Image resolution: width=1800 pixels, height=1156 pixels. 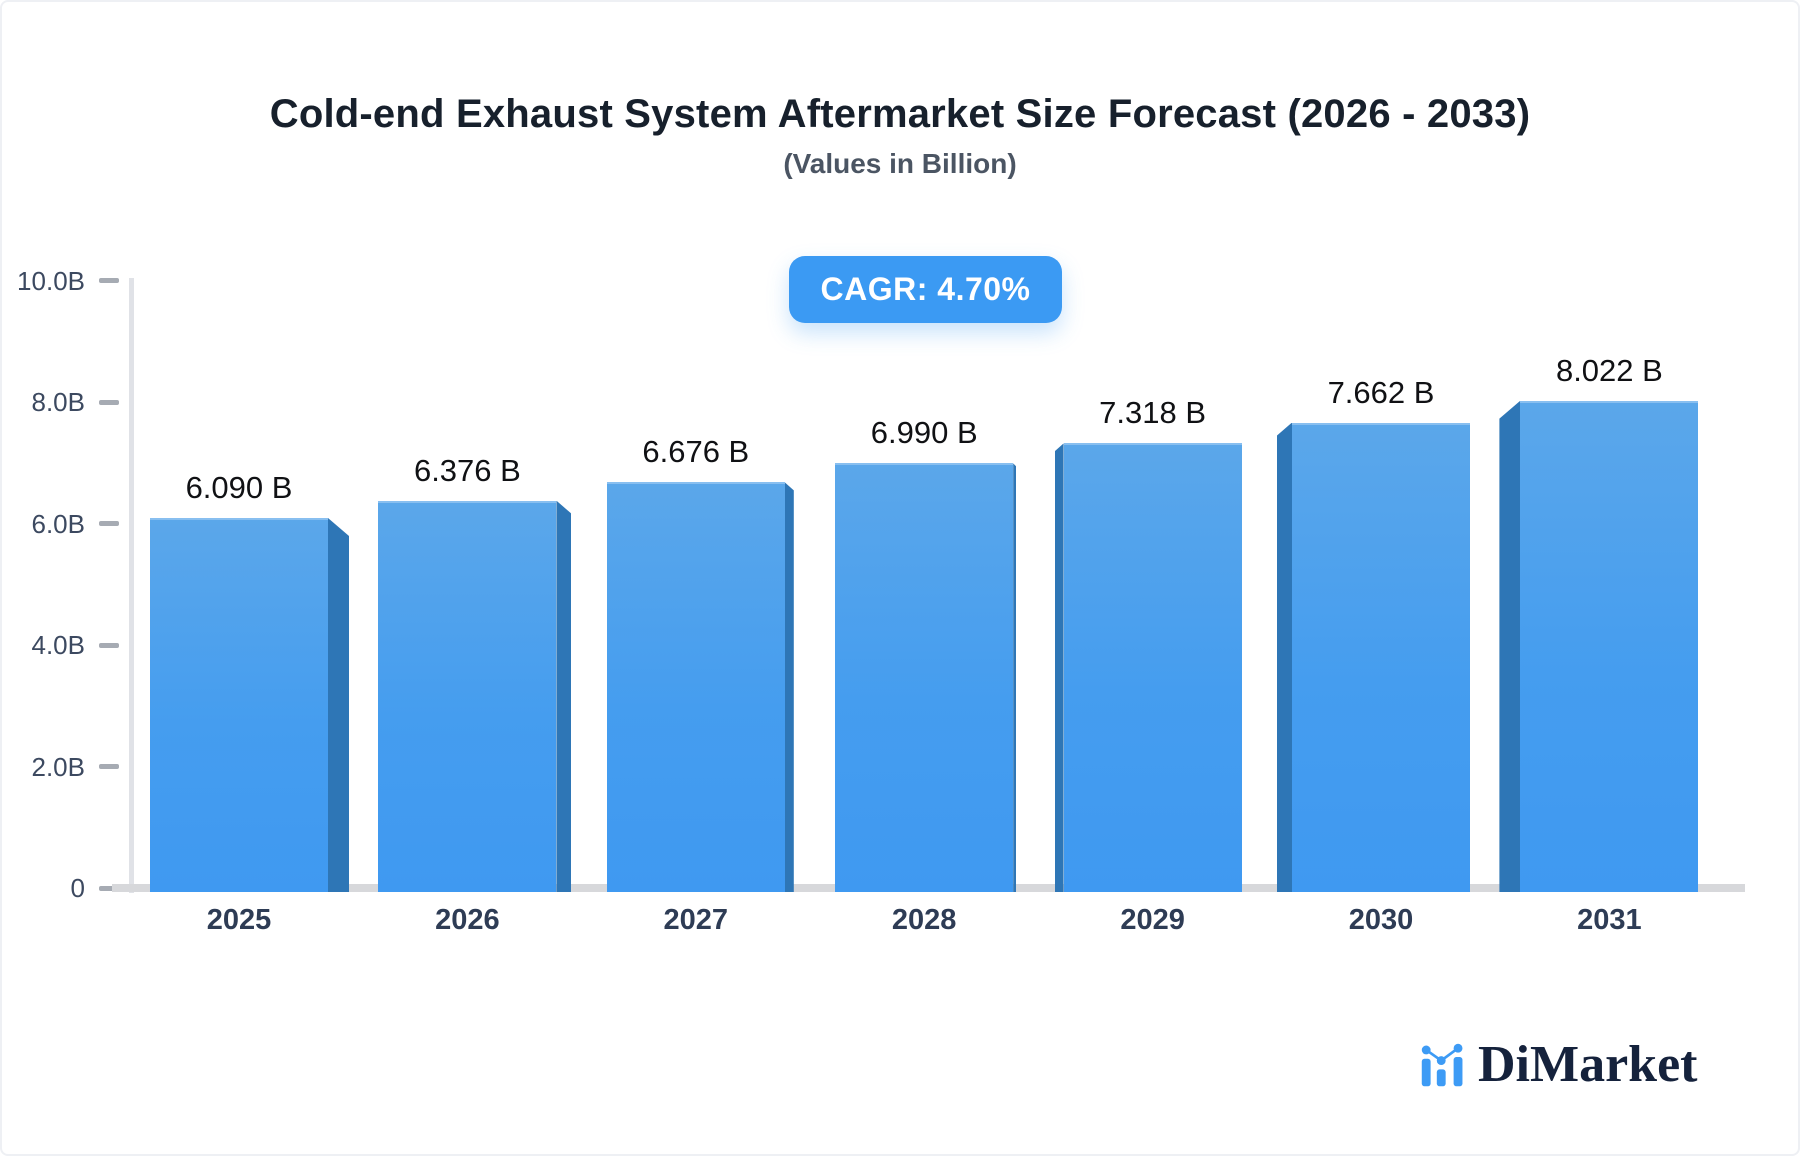 I want to click on y-tick-label: 4.0B, so click(x=58, y=645).